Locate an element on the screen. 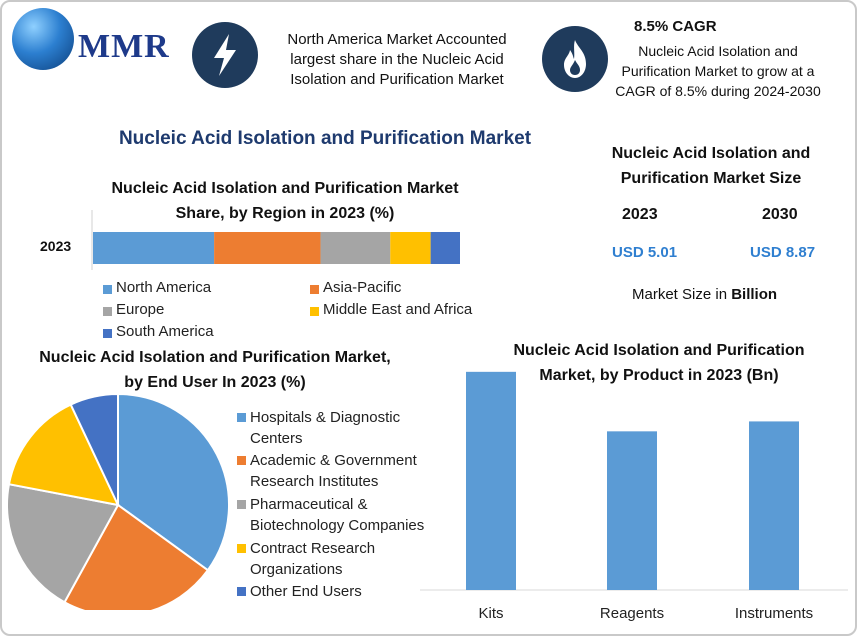  region-bar-south-america is located at coordinates (445, 248).